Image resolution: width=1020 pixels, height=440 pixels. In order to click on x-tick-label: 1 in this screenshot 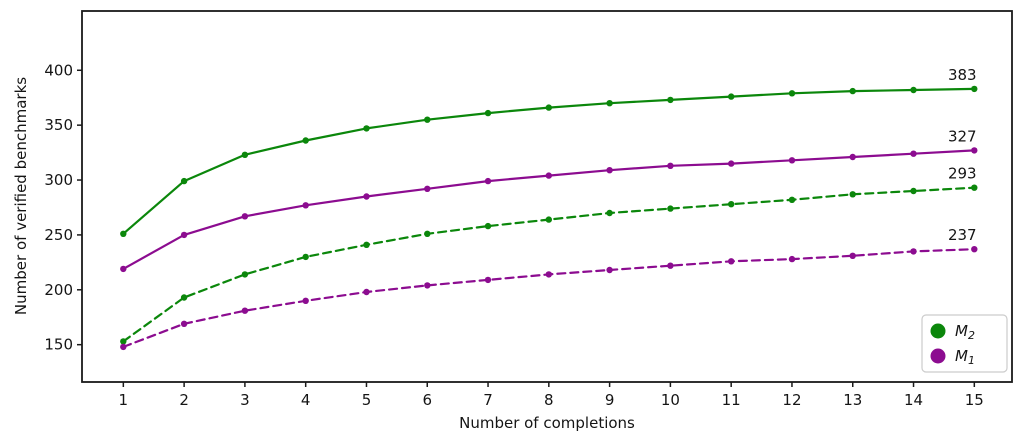, I will do `click(124, 400)`.